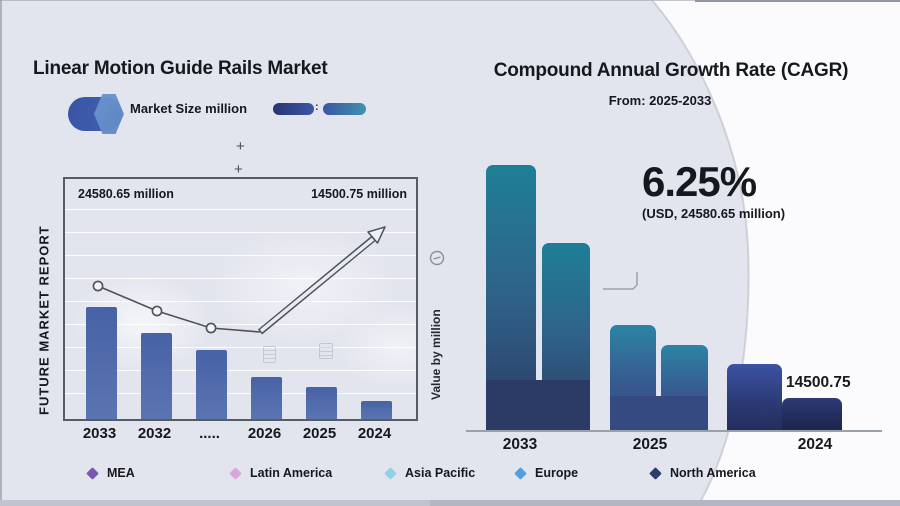 The width and height of the screenshot is (900, 506). I want to click on right-chart-subtitle: From: 2025-2033, so click(660, 100).